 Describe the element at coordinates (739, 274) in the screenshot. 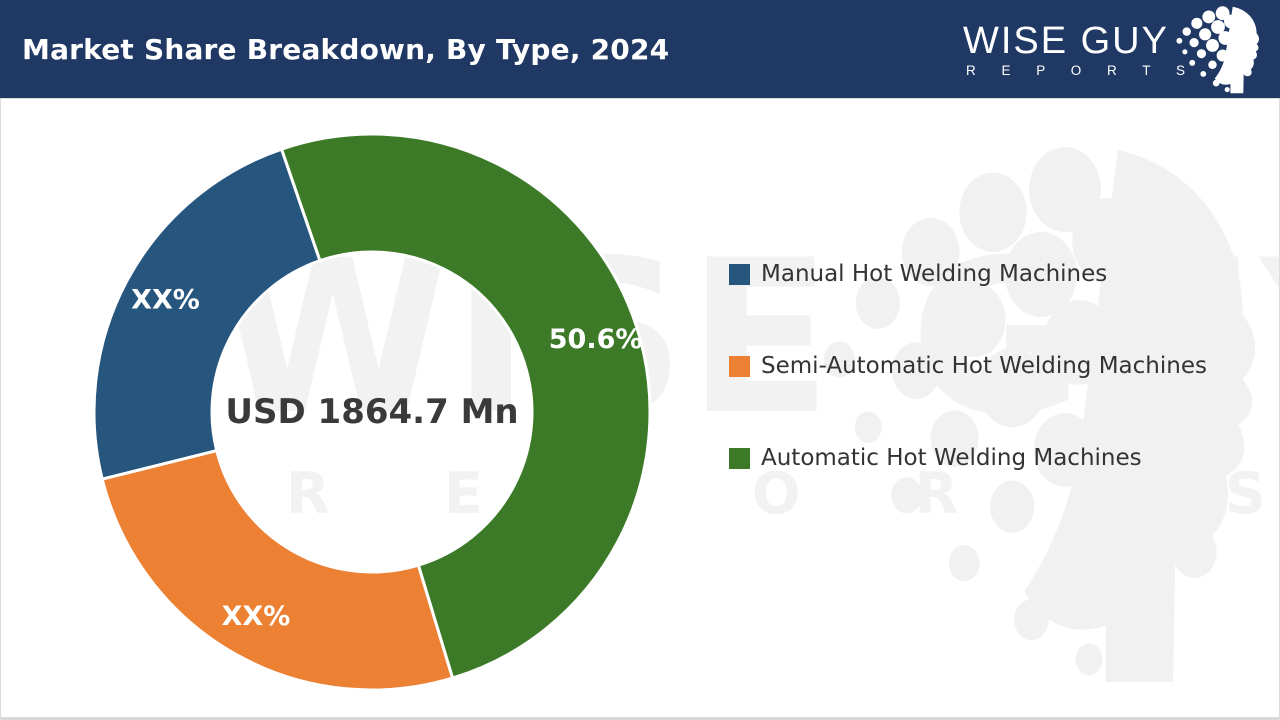

I see `legend-swatch-manual` at that location.